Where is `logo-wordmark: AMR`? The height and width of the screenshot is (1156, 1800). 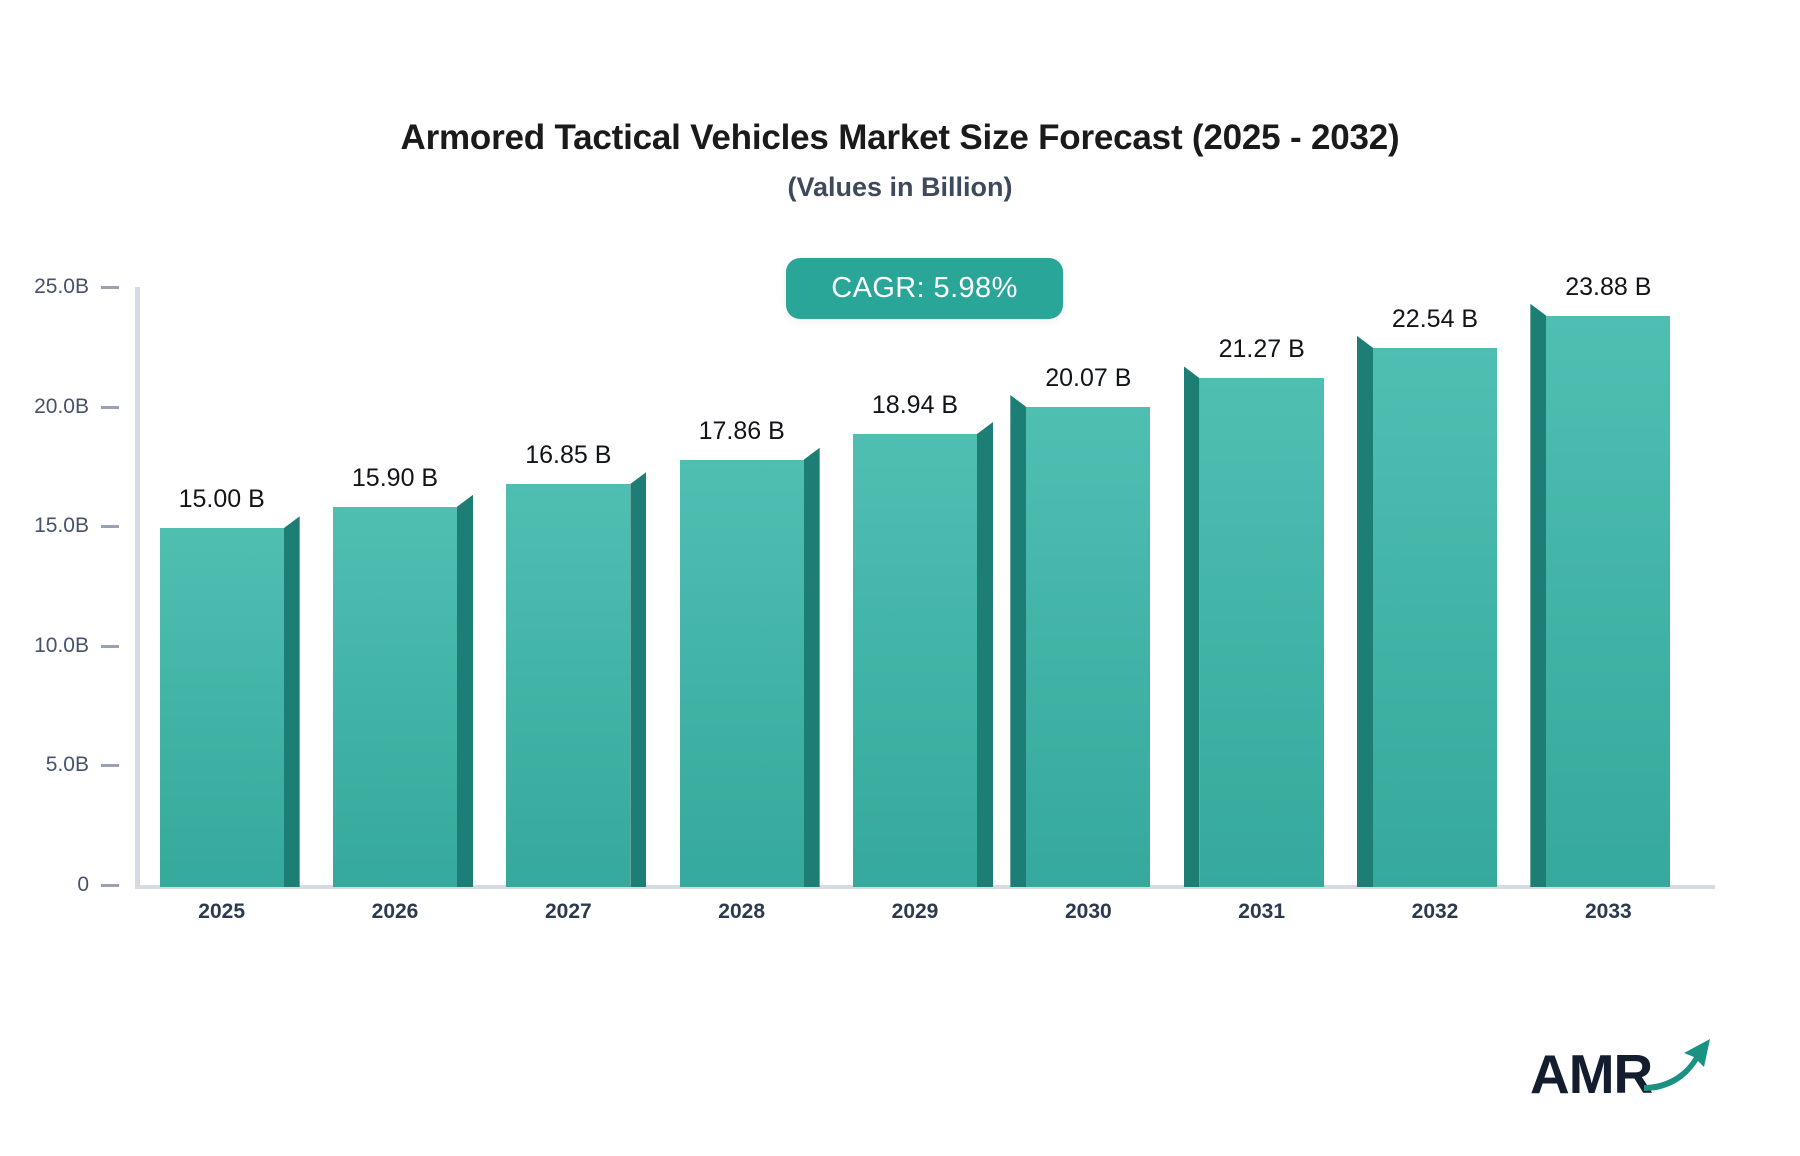
logo-wordmark: AMR is located at coordinates (1591, 1074).